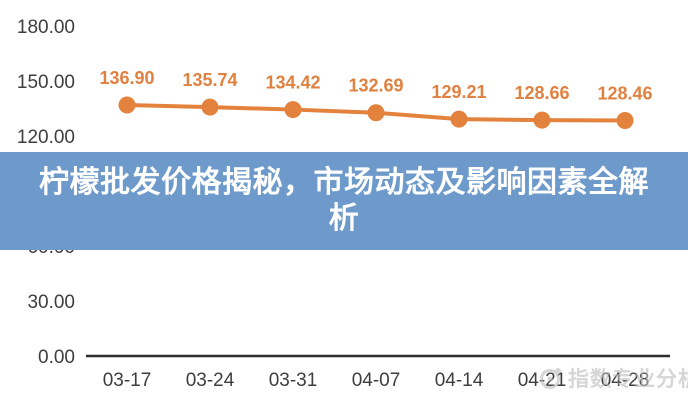 The height and width of the screenshot is (400, 688). I want to click on headline-title-line-1: 柠檬批发价格揭秘，市场动态及影响因素全解, so click(344, 182).